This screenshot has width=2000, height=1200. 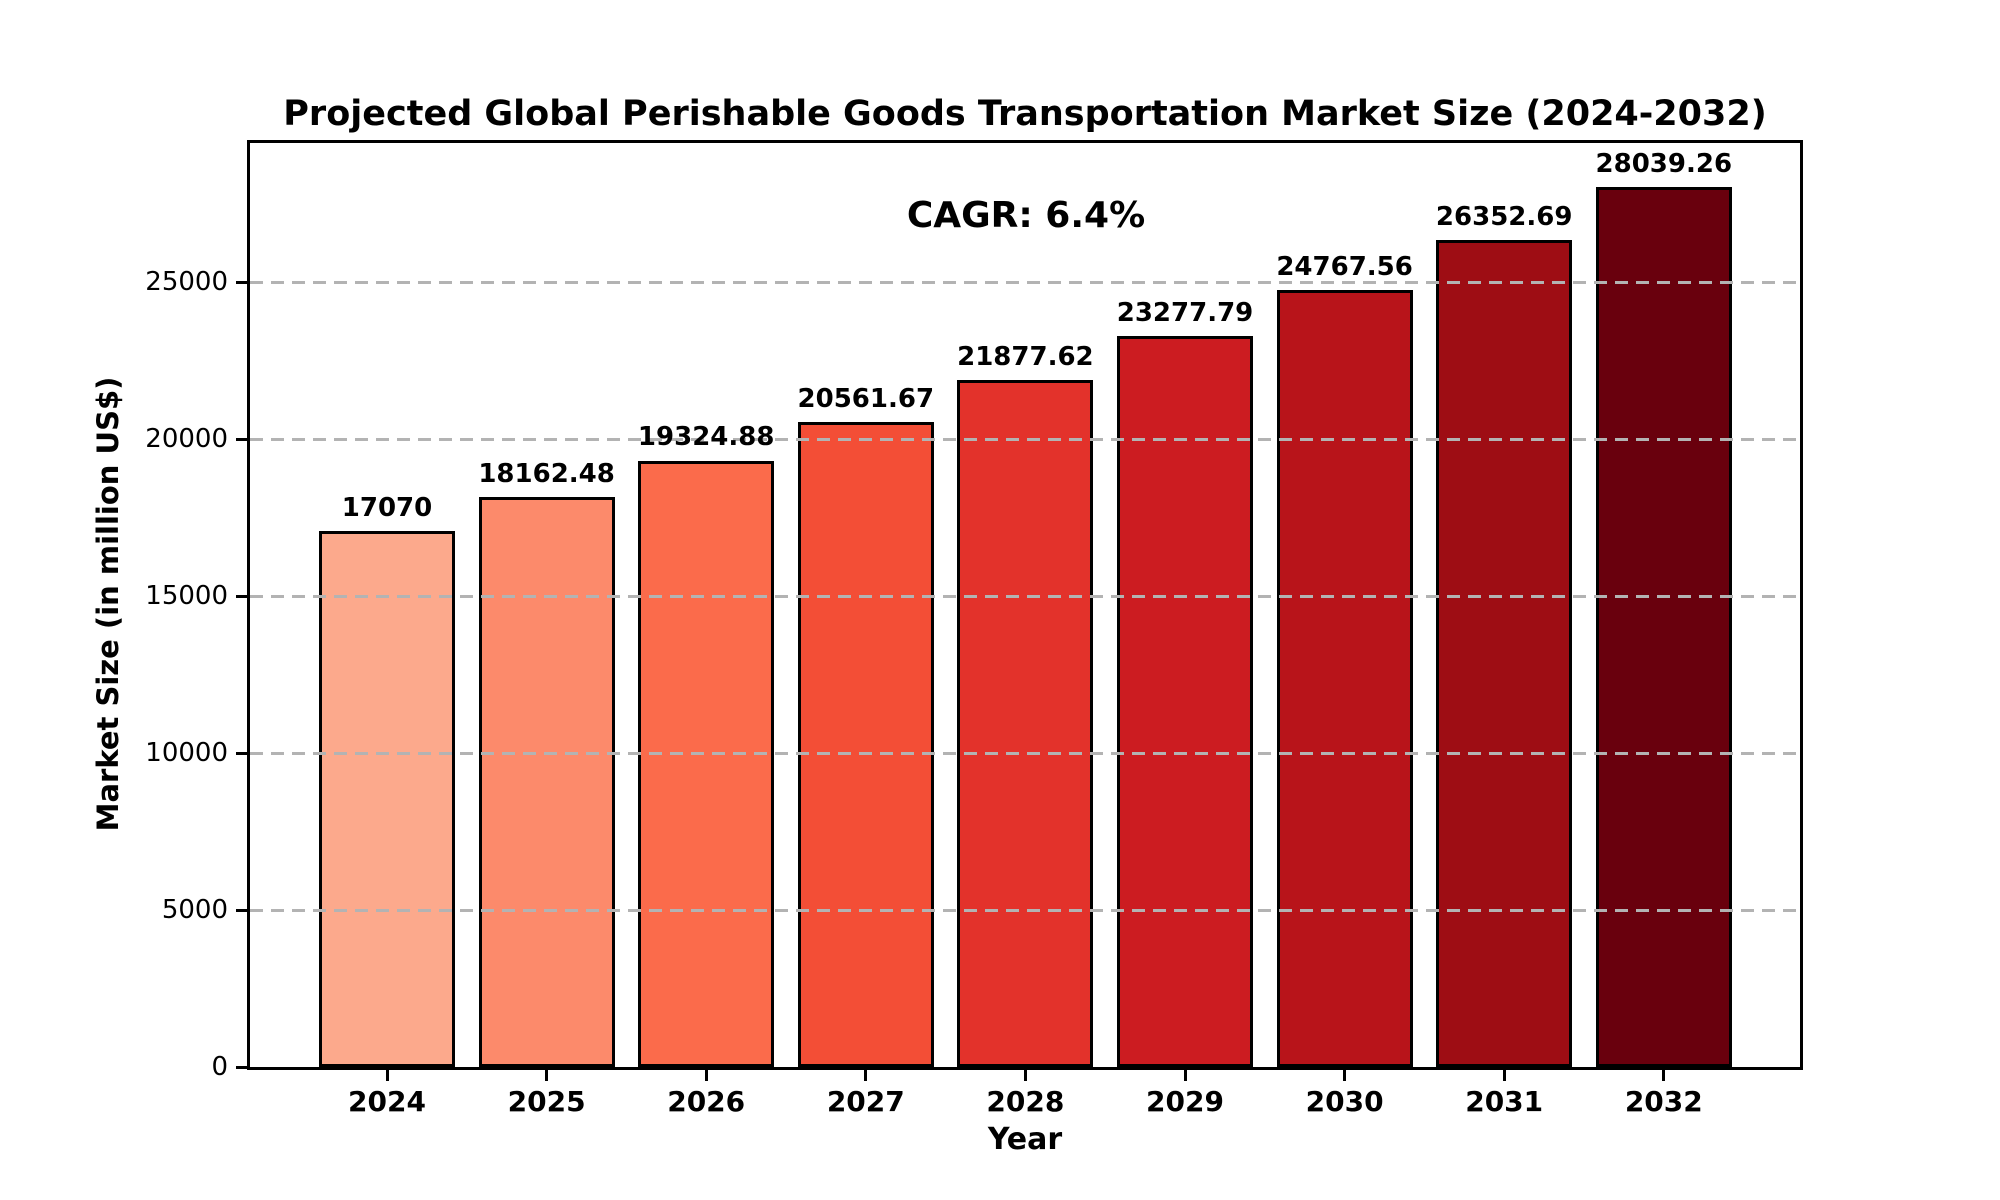 I want to click on bar-value-label-2029: 23277.79, so click(x=1185, y=313).